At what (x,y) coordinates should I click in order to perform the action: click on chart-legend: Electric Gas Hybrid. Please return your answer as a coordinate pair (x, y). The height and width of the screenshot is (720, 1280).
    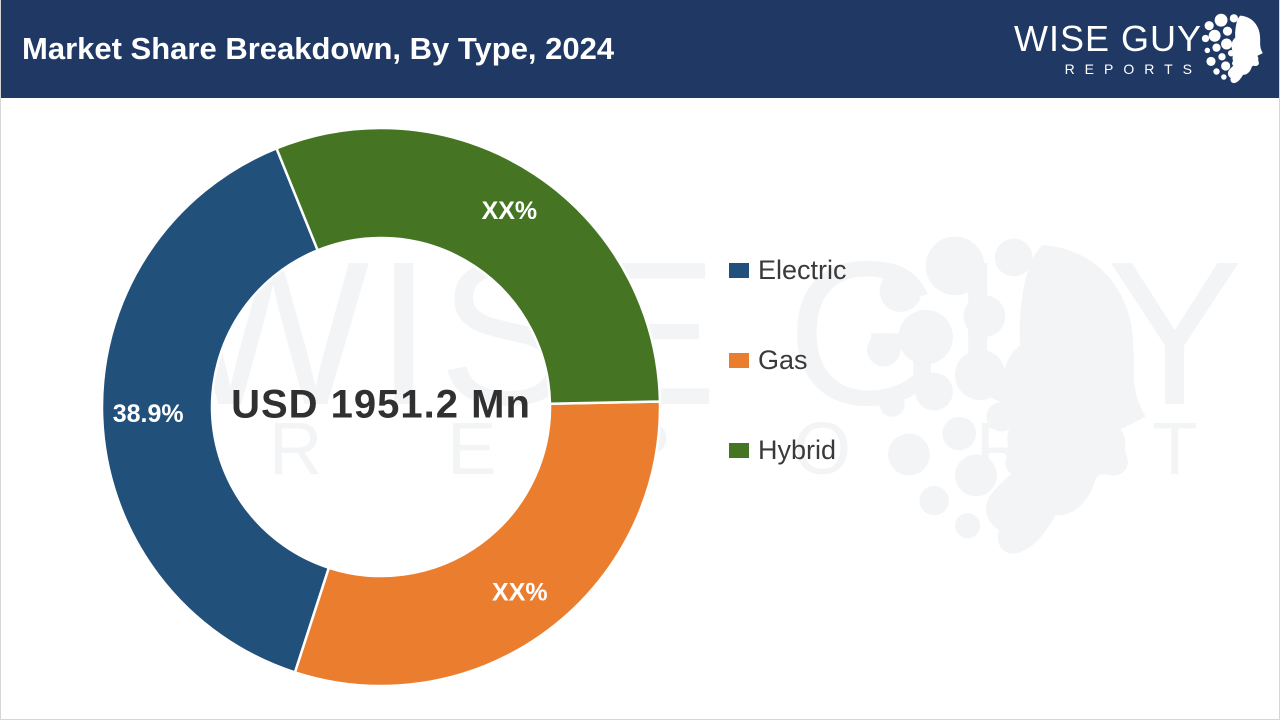
    Looking at the image, I should click on (788, 390).